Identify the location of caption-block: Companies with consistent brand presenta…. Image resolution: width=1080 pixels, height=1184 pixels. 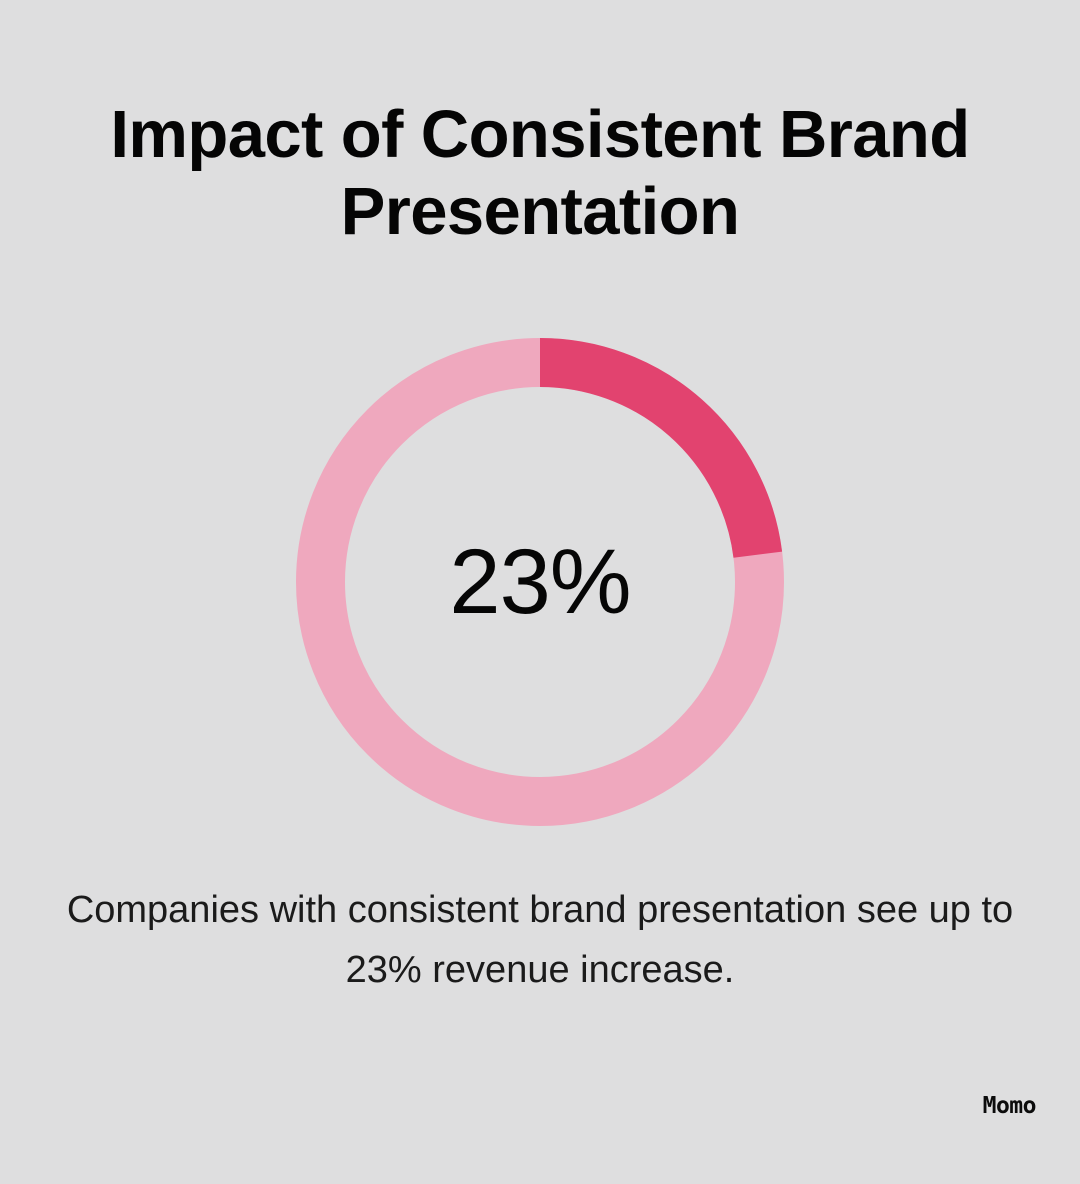
(540, 940).